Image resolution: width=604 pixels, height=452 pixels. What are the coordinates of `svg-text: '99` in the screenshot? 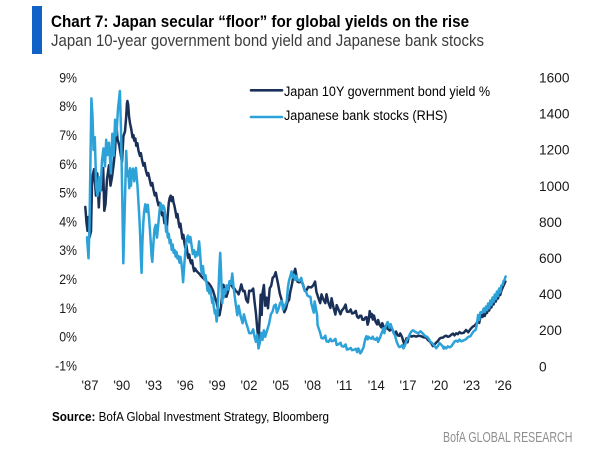 It's located at (217, 385).